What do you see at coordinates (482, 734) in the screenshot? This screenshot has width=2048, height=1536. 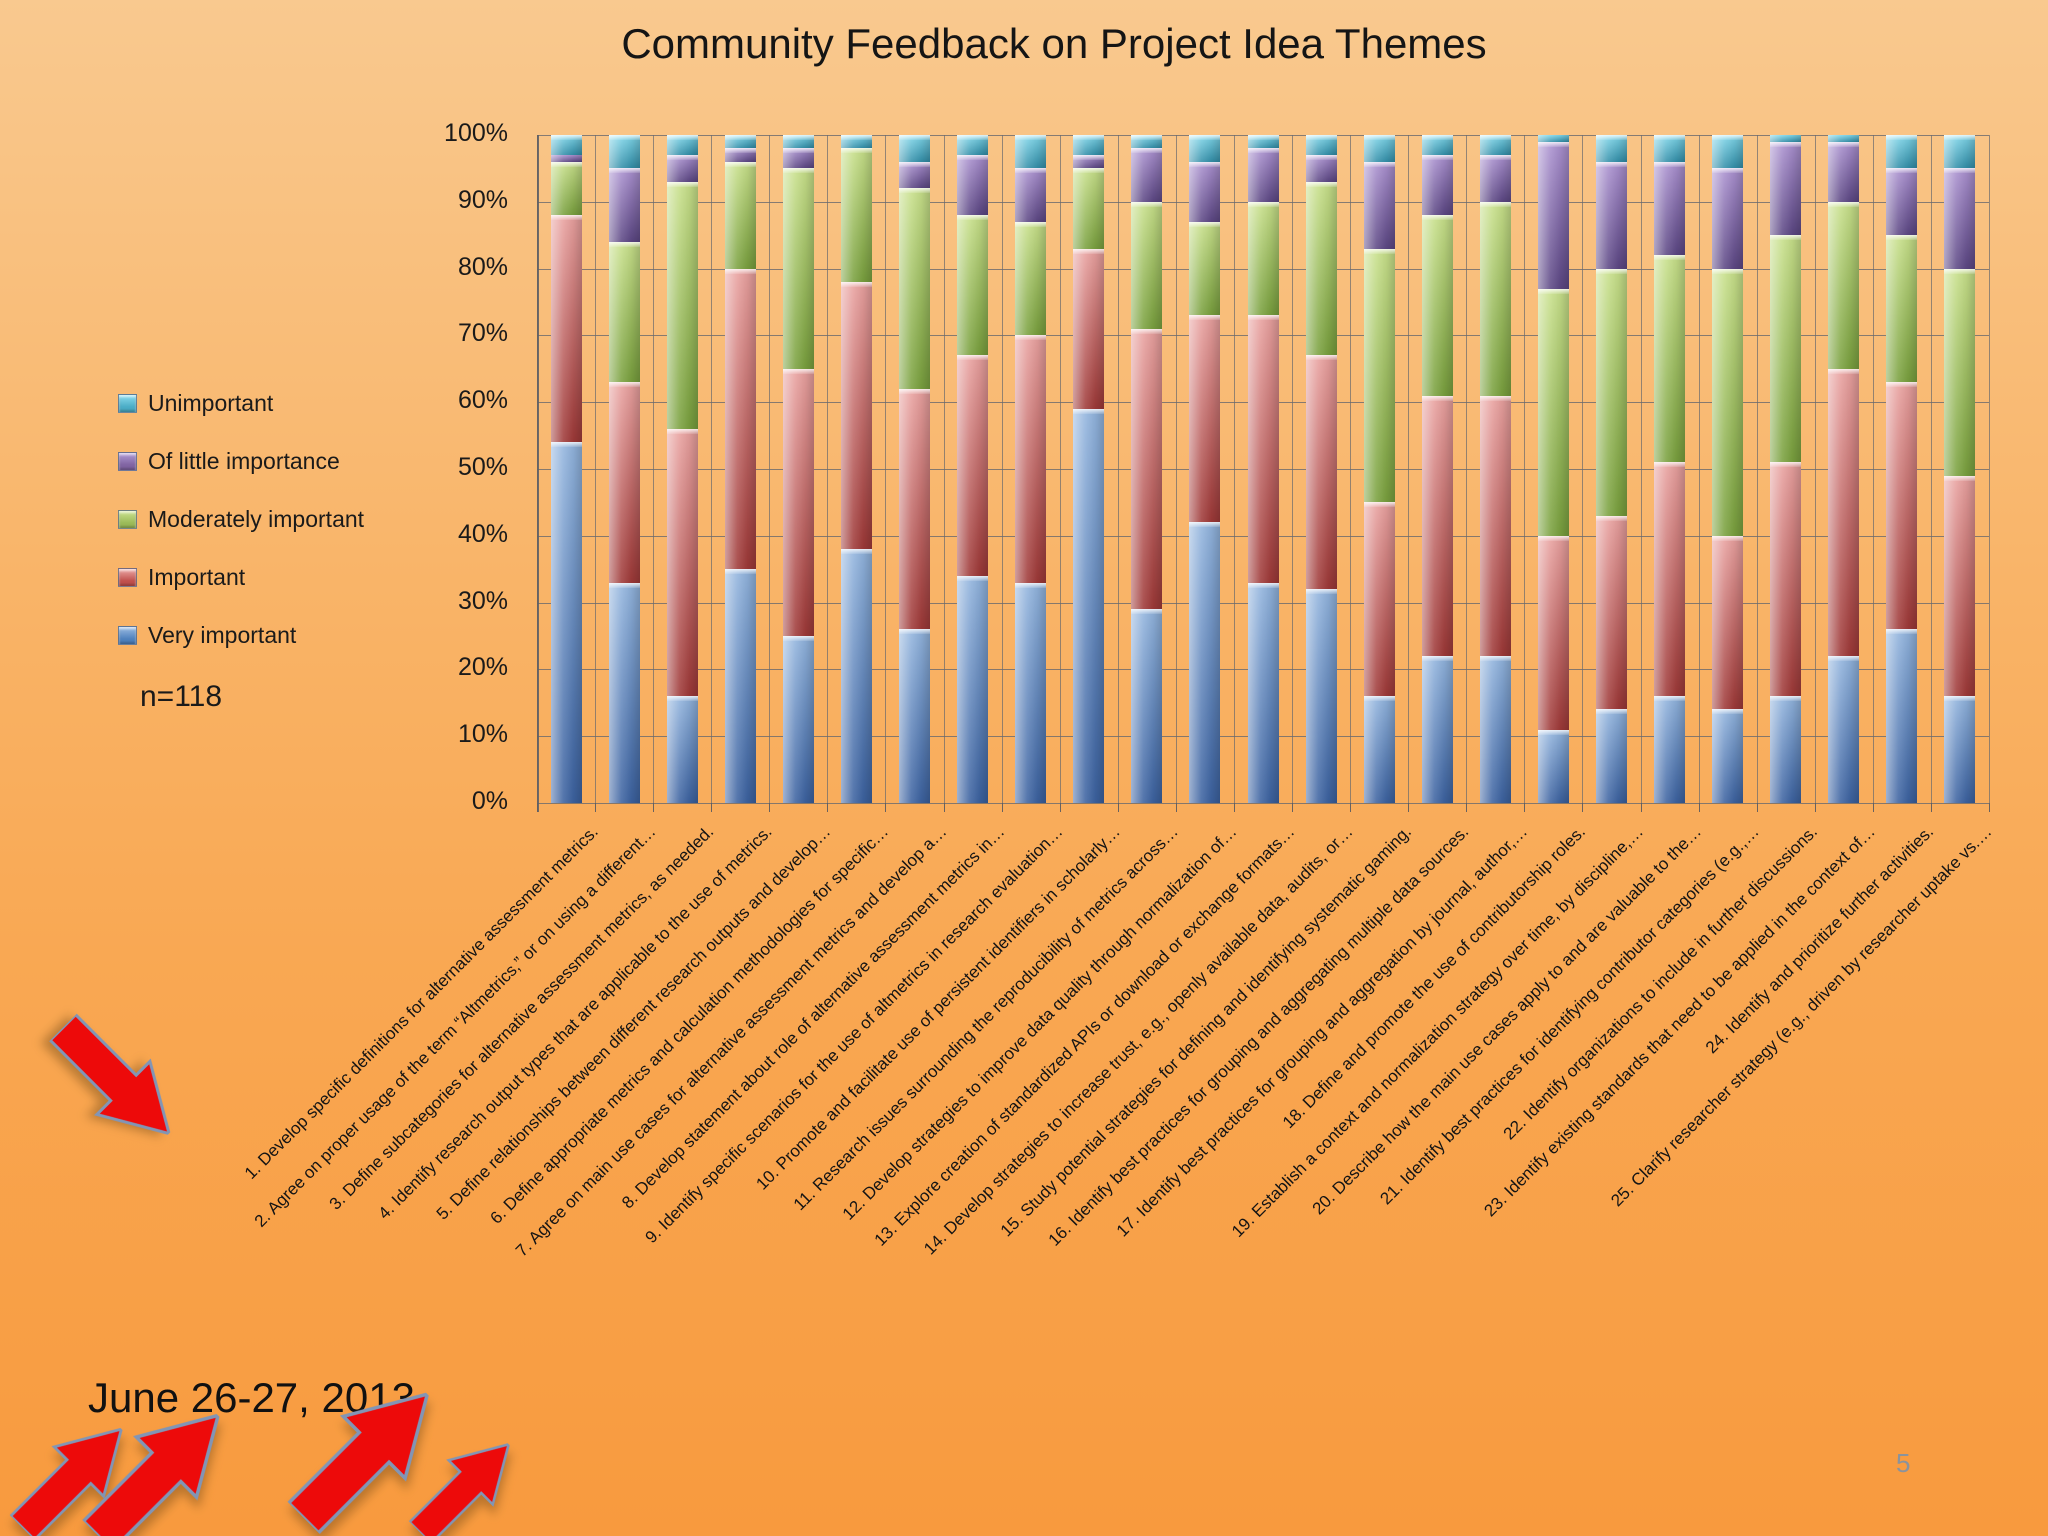 I see `y-axis-label: 10%` at bounding box center [482, 734].